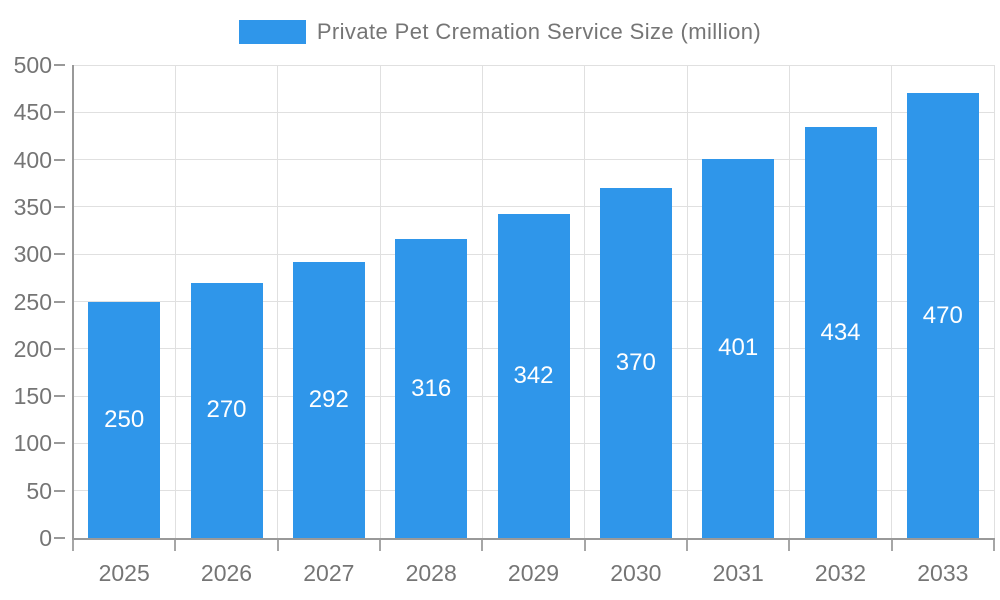 The width and height of the screenshot is (1000, 600). What do you see at coordinates (226, 573) in the screenshot?
I see `x-axis-label: 2026` at bounding box center [226, 573].